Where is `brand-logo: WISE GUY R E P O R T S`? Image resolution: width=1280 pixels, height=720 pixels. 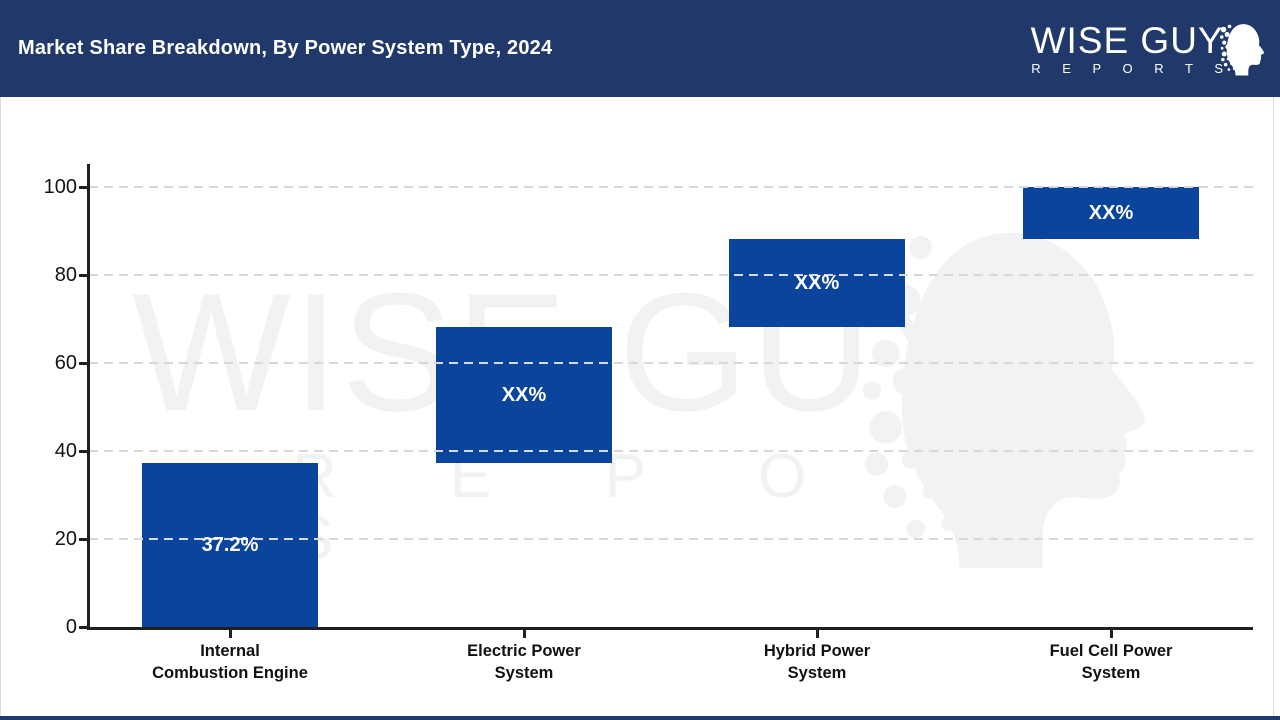
brand-logo: WISE GUY R E P O R T S is located at coordinates (1144, 49).